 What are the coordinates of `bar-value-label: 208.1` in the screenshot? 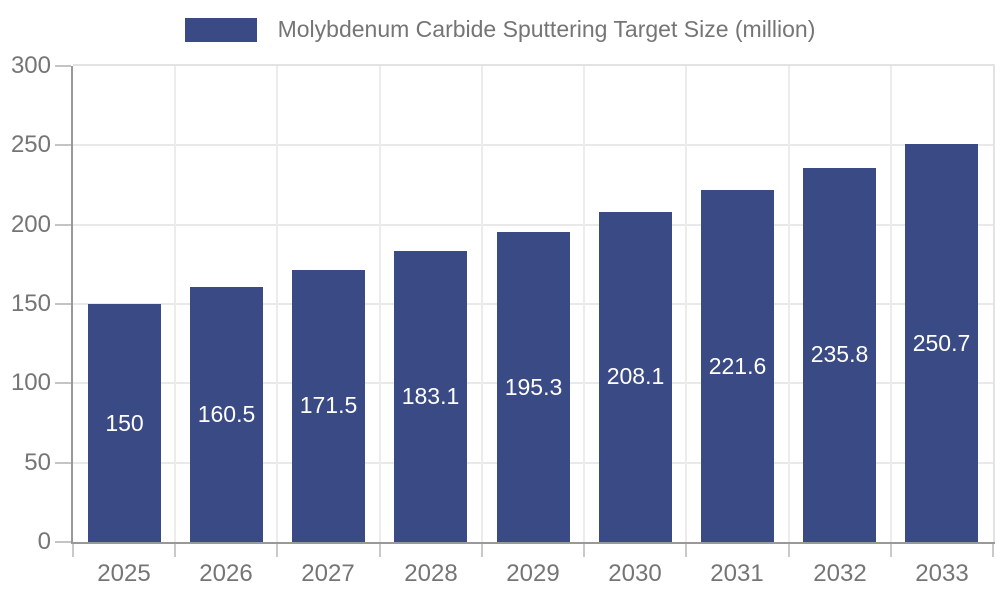 It's located at (635, 376).